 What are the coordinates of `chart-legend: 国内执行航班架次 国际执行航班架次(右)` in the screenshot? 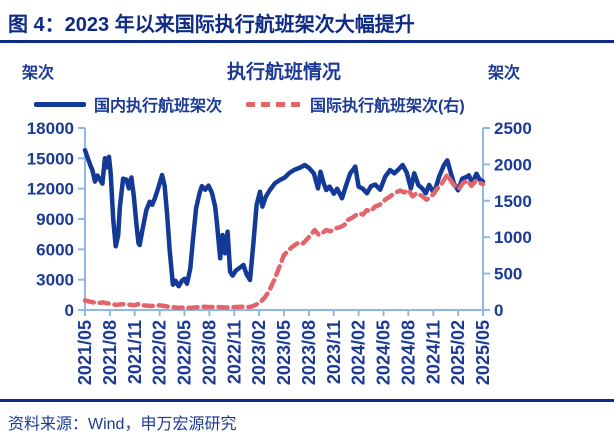 It's located at (314, 104).